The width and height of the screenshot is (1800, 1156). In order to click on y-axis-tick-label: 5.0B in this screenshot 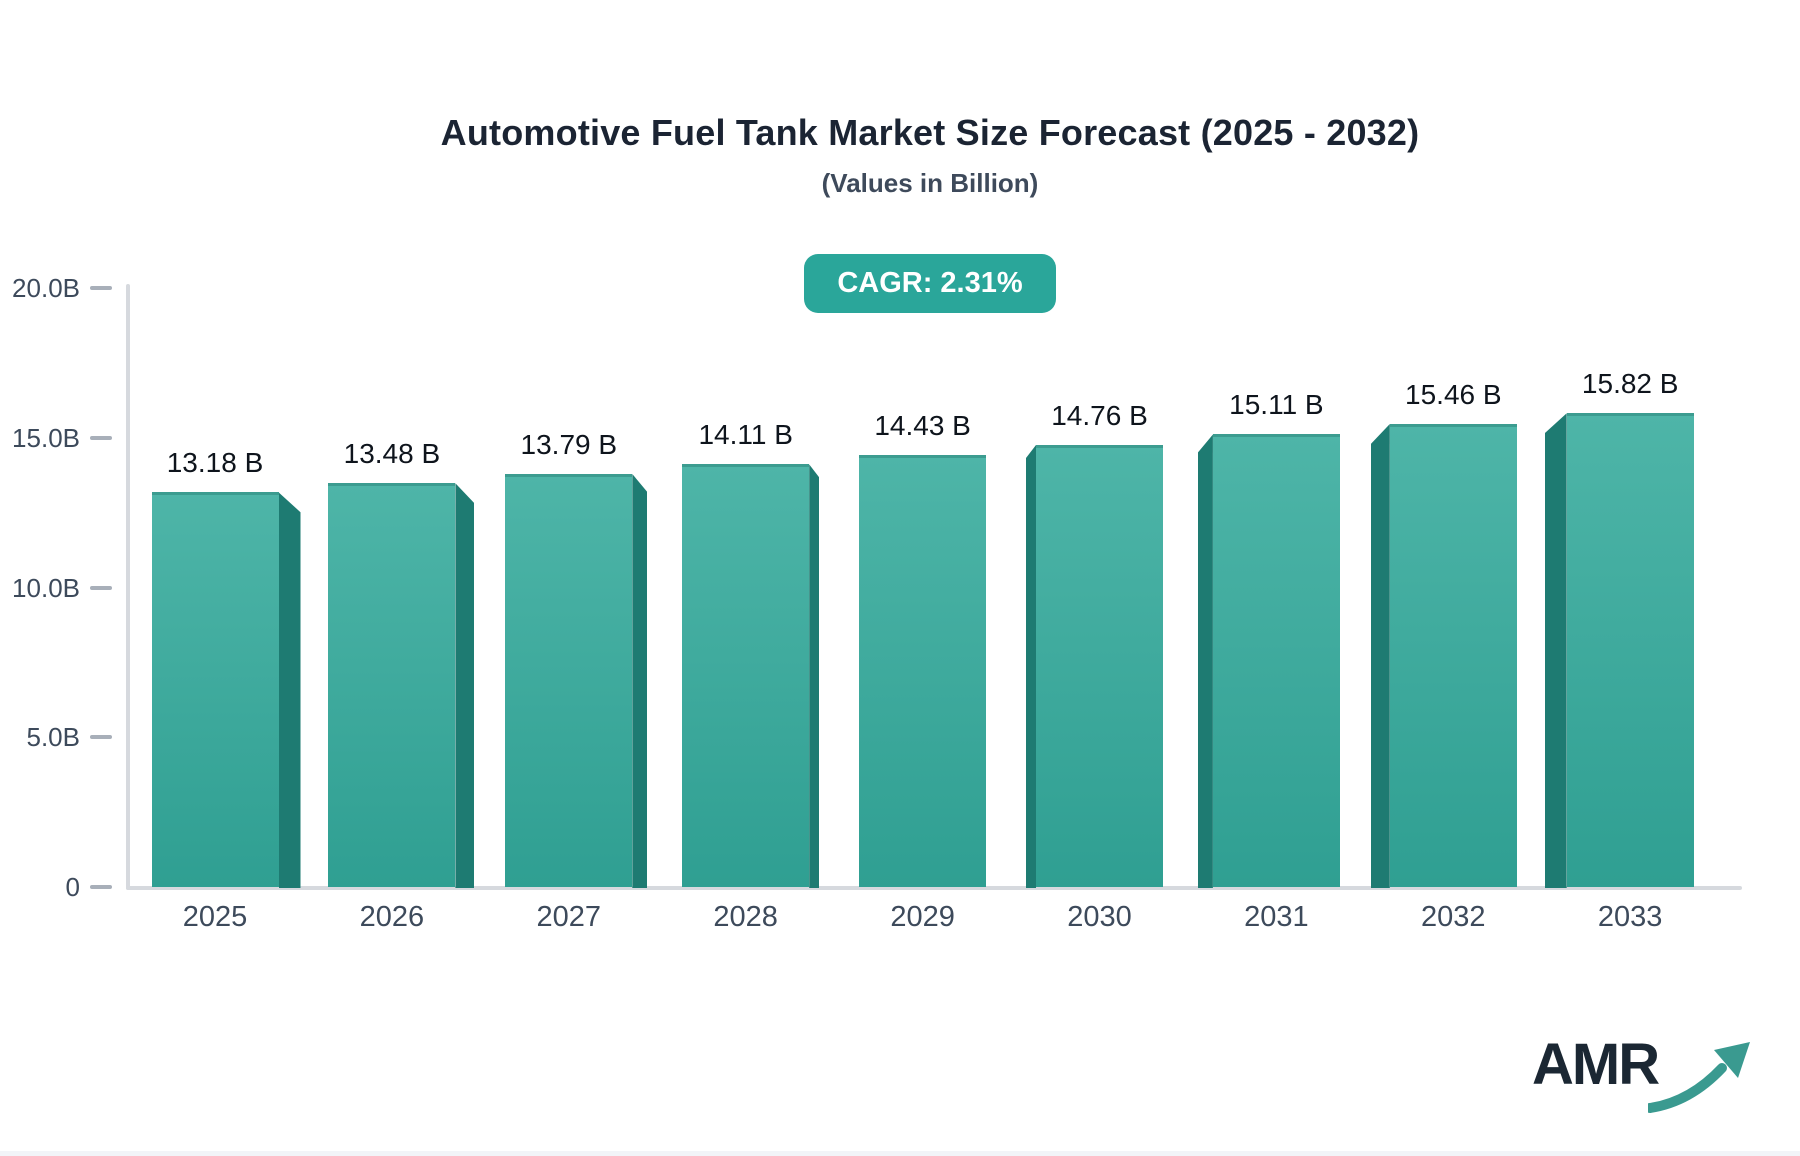, I will do `click(53, 737)`.